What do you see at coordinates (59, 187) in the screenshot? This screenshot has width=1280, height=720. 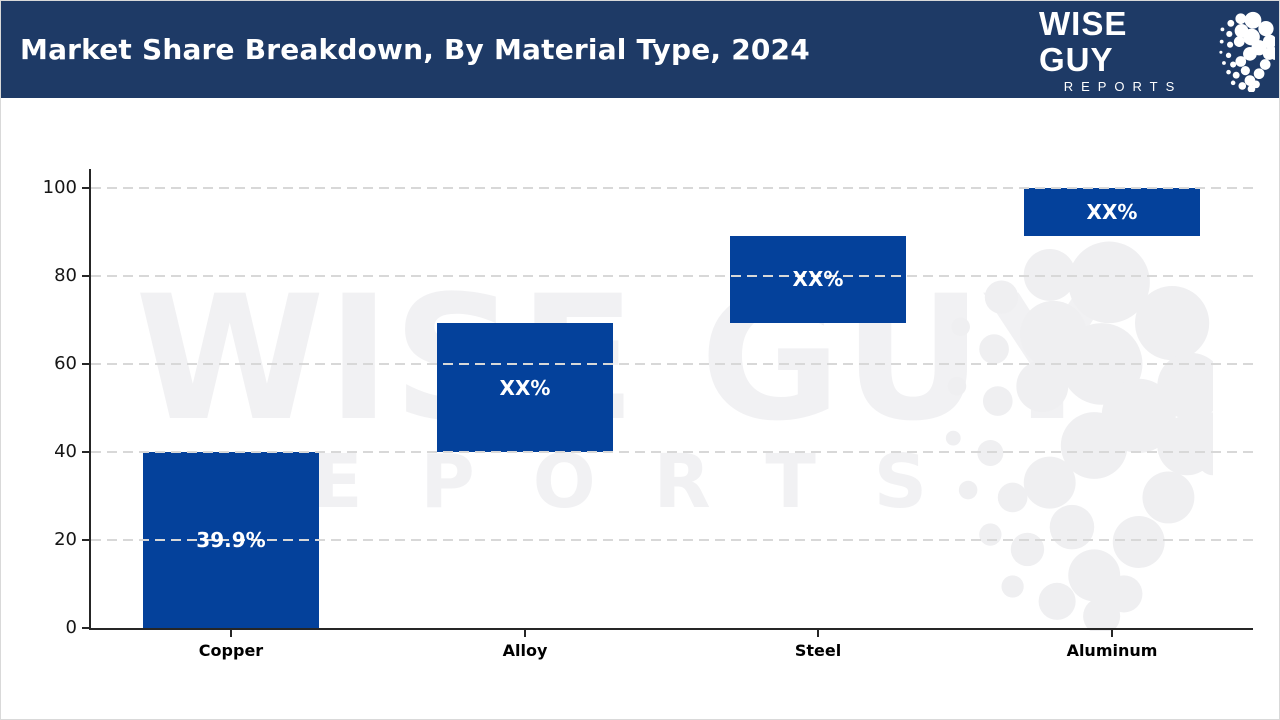 I see `y-tick-label-100: 100` at bounding box center [59, 187].